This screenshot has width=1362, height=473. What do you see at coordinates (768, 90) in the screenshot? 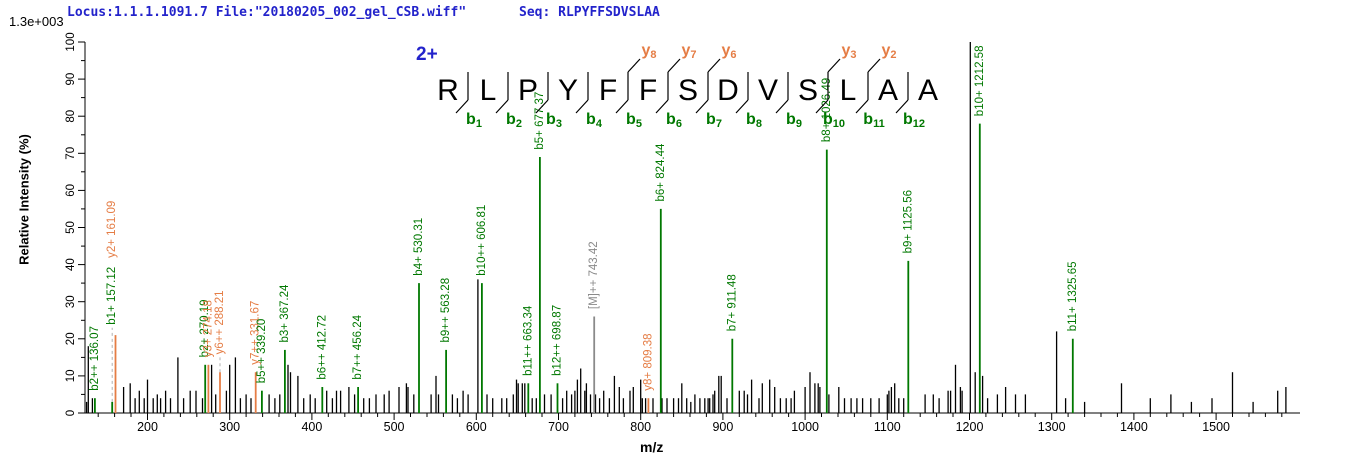
I see `residue: V` at bounding box center [768, 90].